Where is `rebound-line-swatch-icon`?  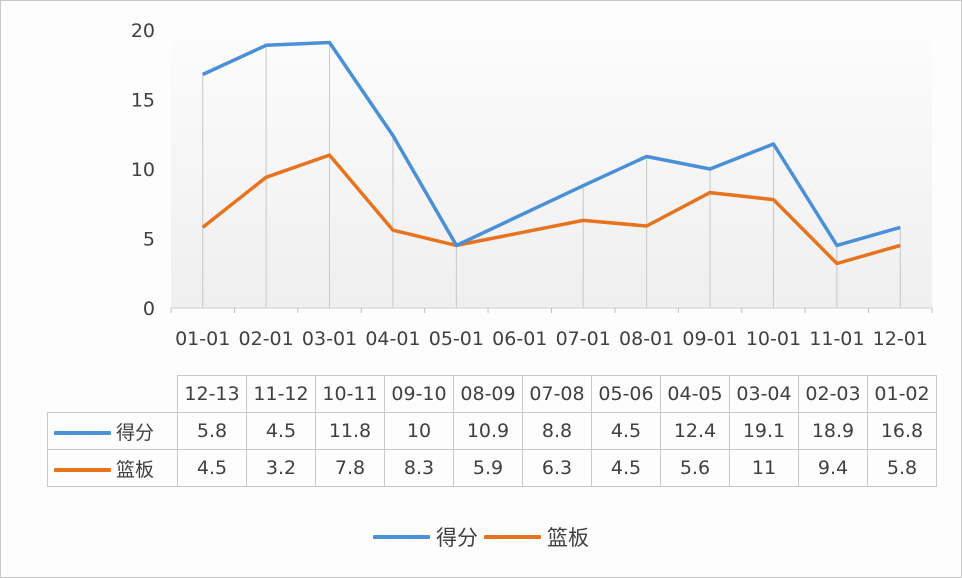 rebound-line-swatch-icon is located at coordinates (82, 470).